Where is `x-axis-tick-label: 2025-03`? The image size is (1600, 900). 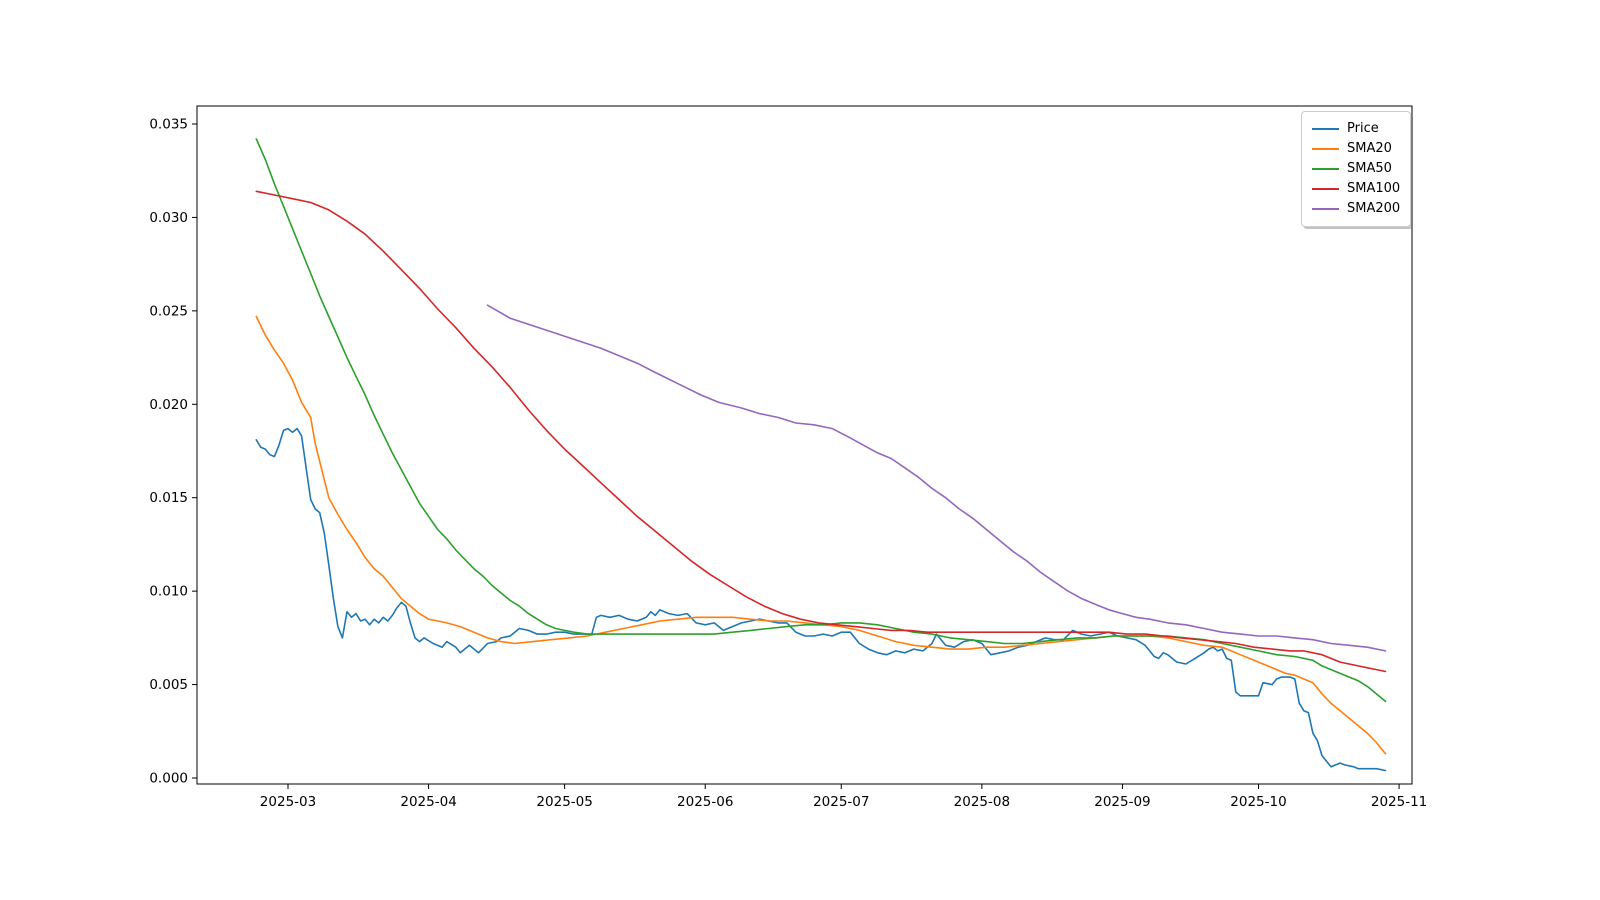 x-axis-tick-label: 2025-03 is located at coordinates (288, 802).